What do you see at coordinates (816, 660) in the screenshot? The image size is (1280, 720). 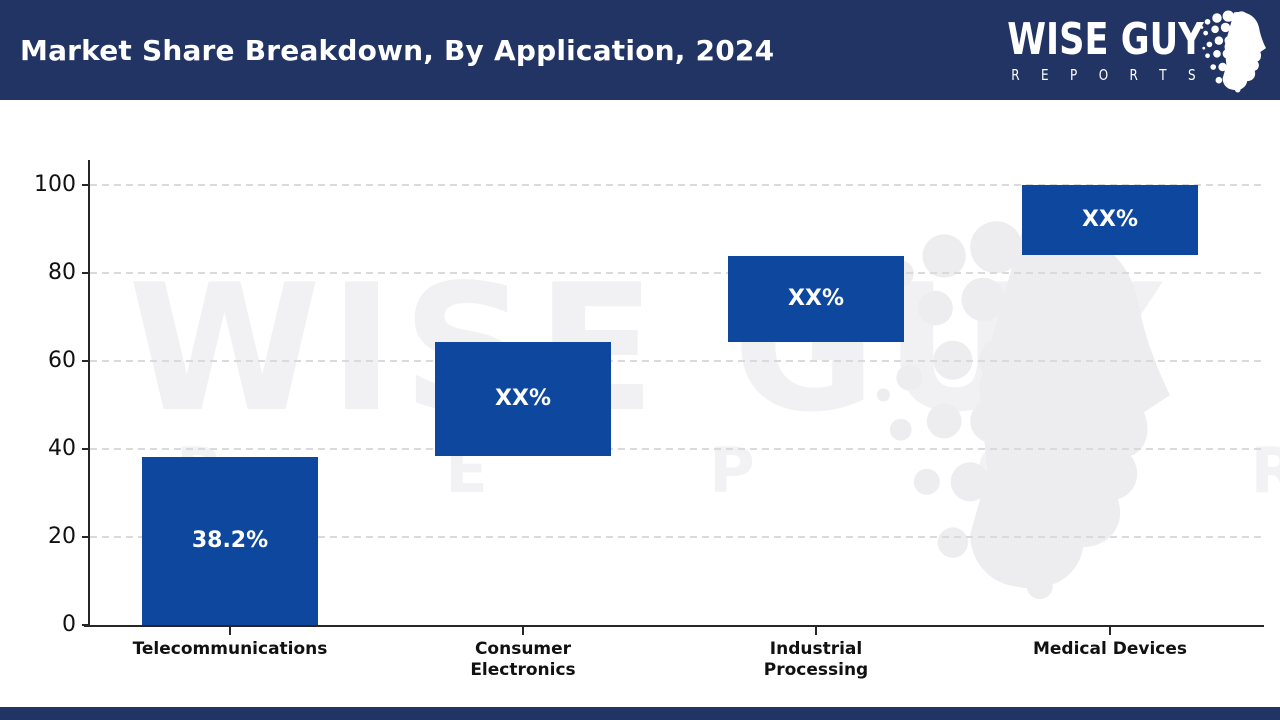 I see `x-category-label: Industrial Processing` at bounding box center [816, 660].